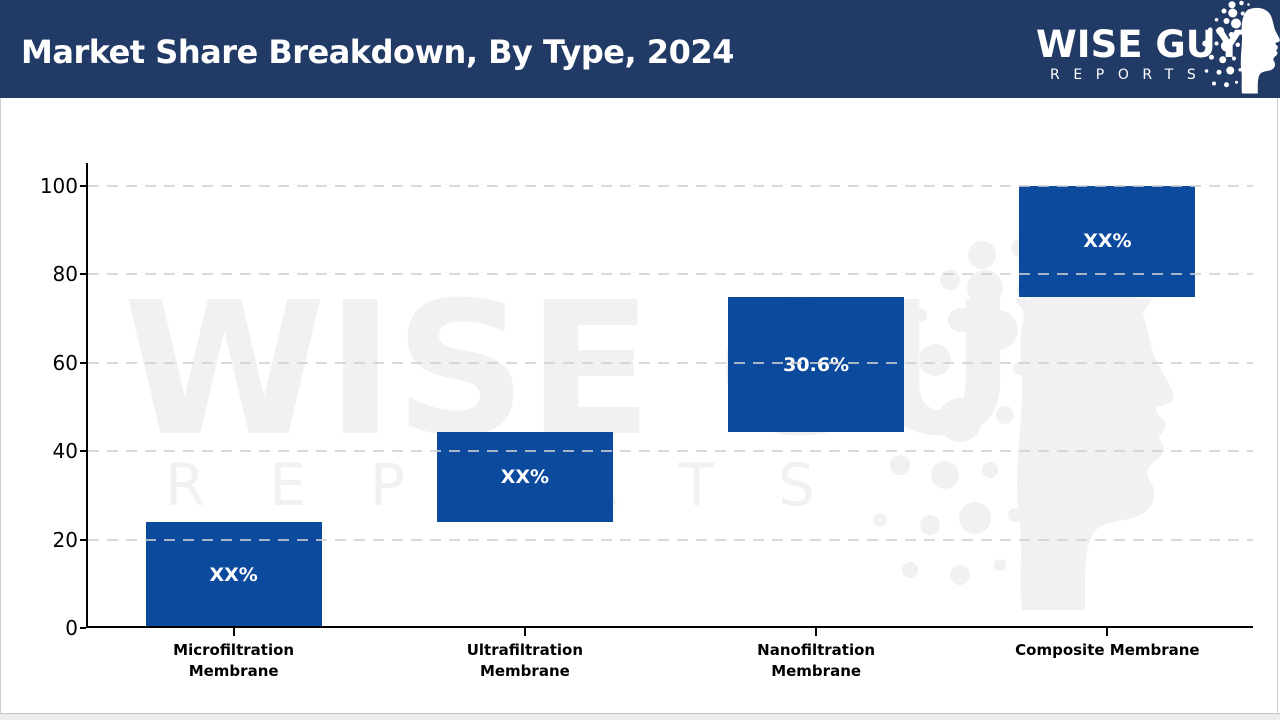  I want to click on page-title: Market Share Breakdown, By Type, 2024, so click(377, 52).